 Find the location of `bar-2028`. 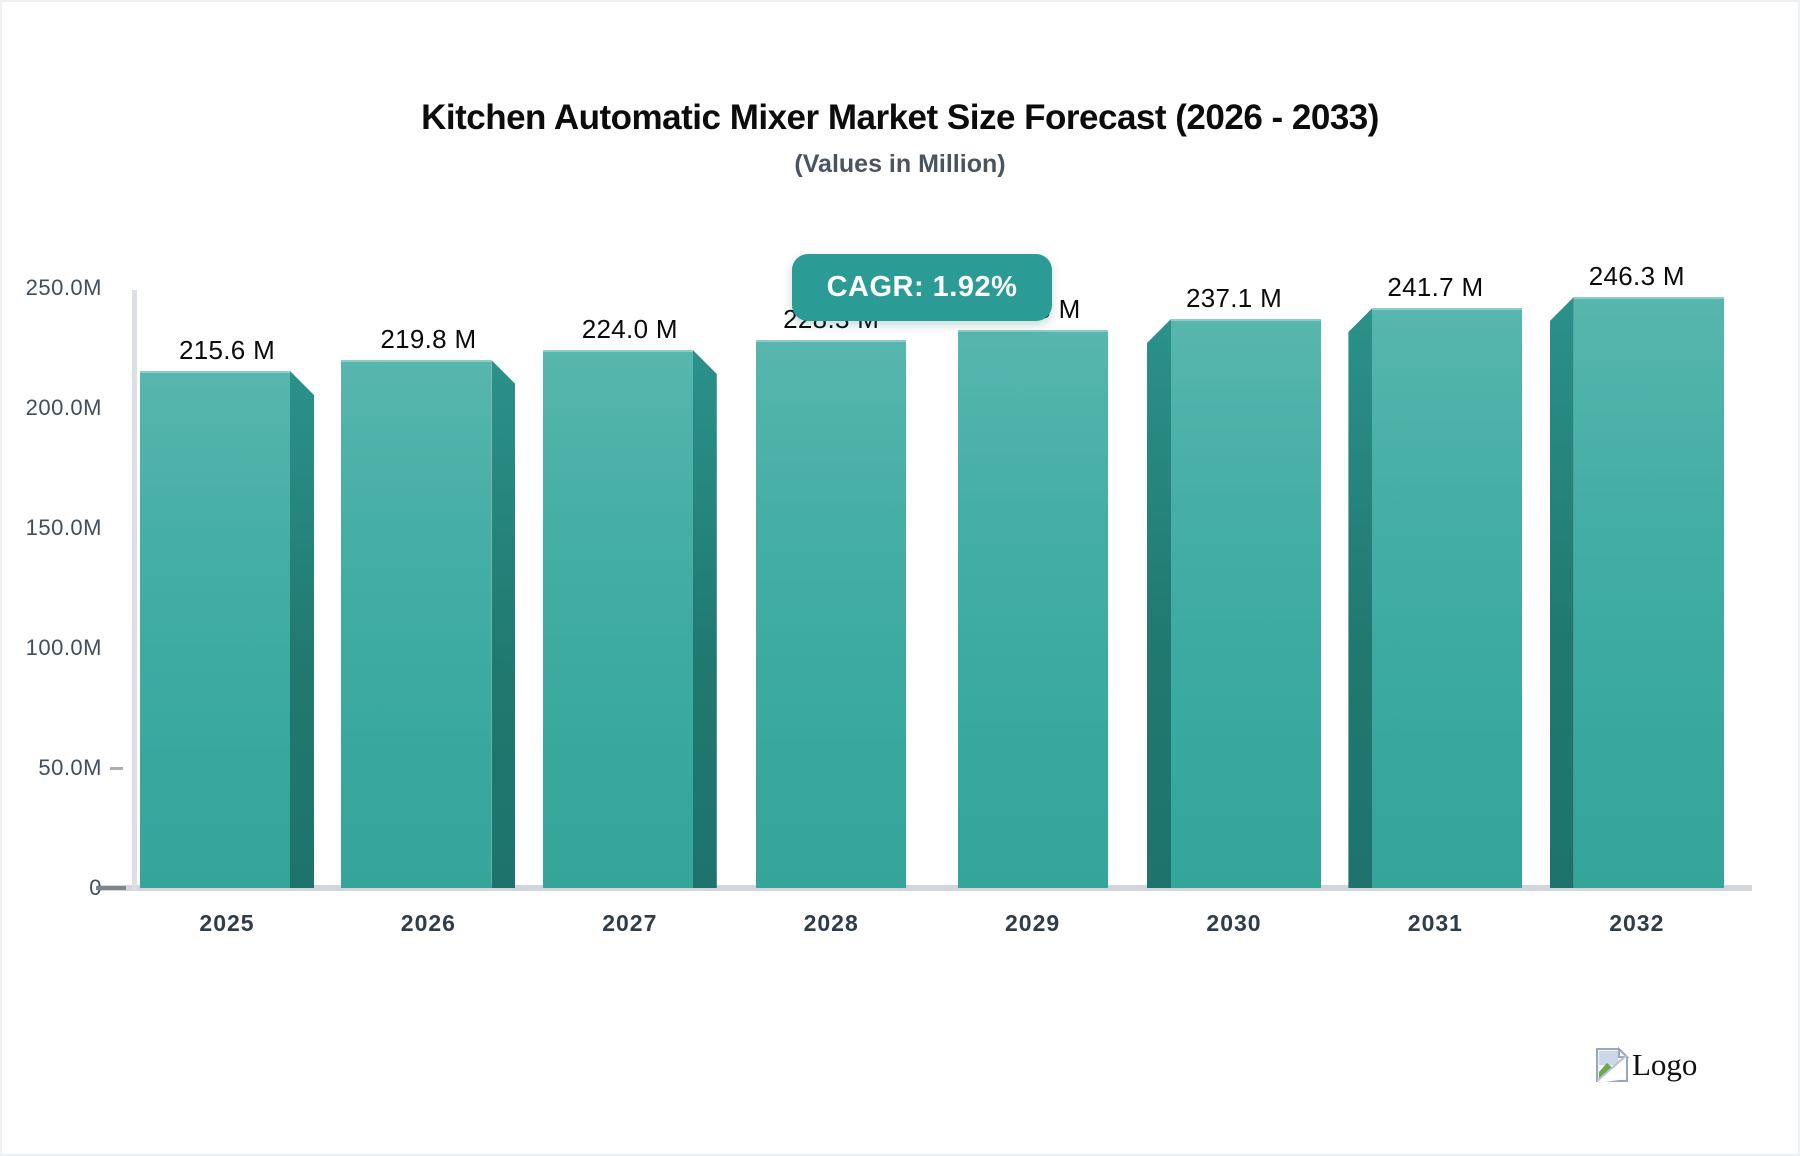

bar-2028 is located at coordinates (831, 614).